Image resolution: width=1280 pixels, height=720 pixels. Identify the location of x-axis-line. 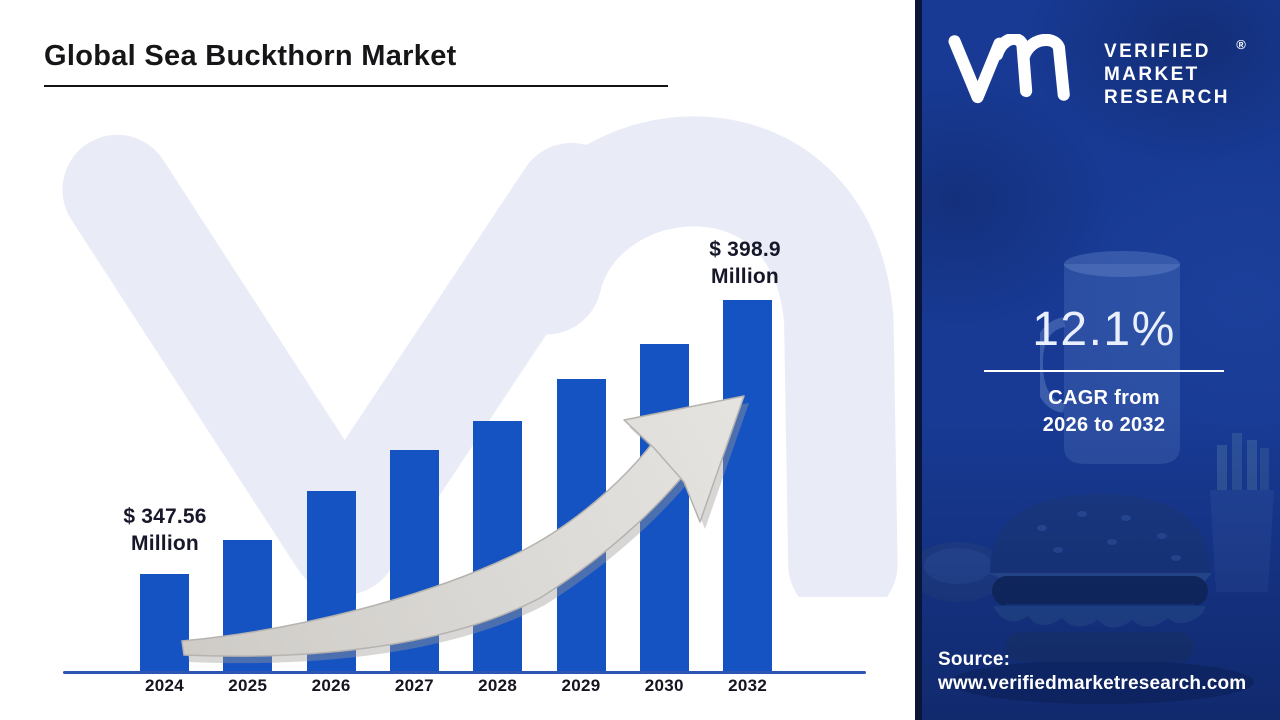
(464, 672).